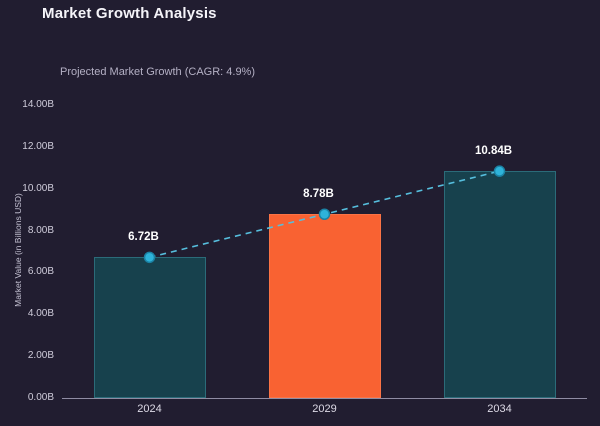 This screenshot has height=426, width=600. What do you see at coordinates (40, 397) in the screenshot?
I see `y-tick-label: 0.00B` at bounding box center [40, 397].